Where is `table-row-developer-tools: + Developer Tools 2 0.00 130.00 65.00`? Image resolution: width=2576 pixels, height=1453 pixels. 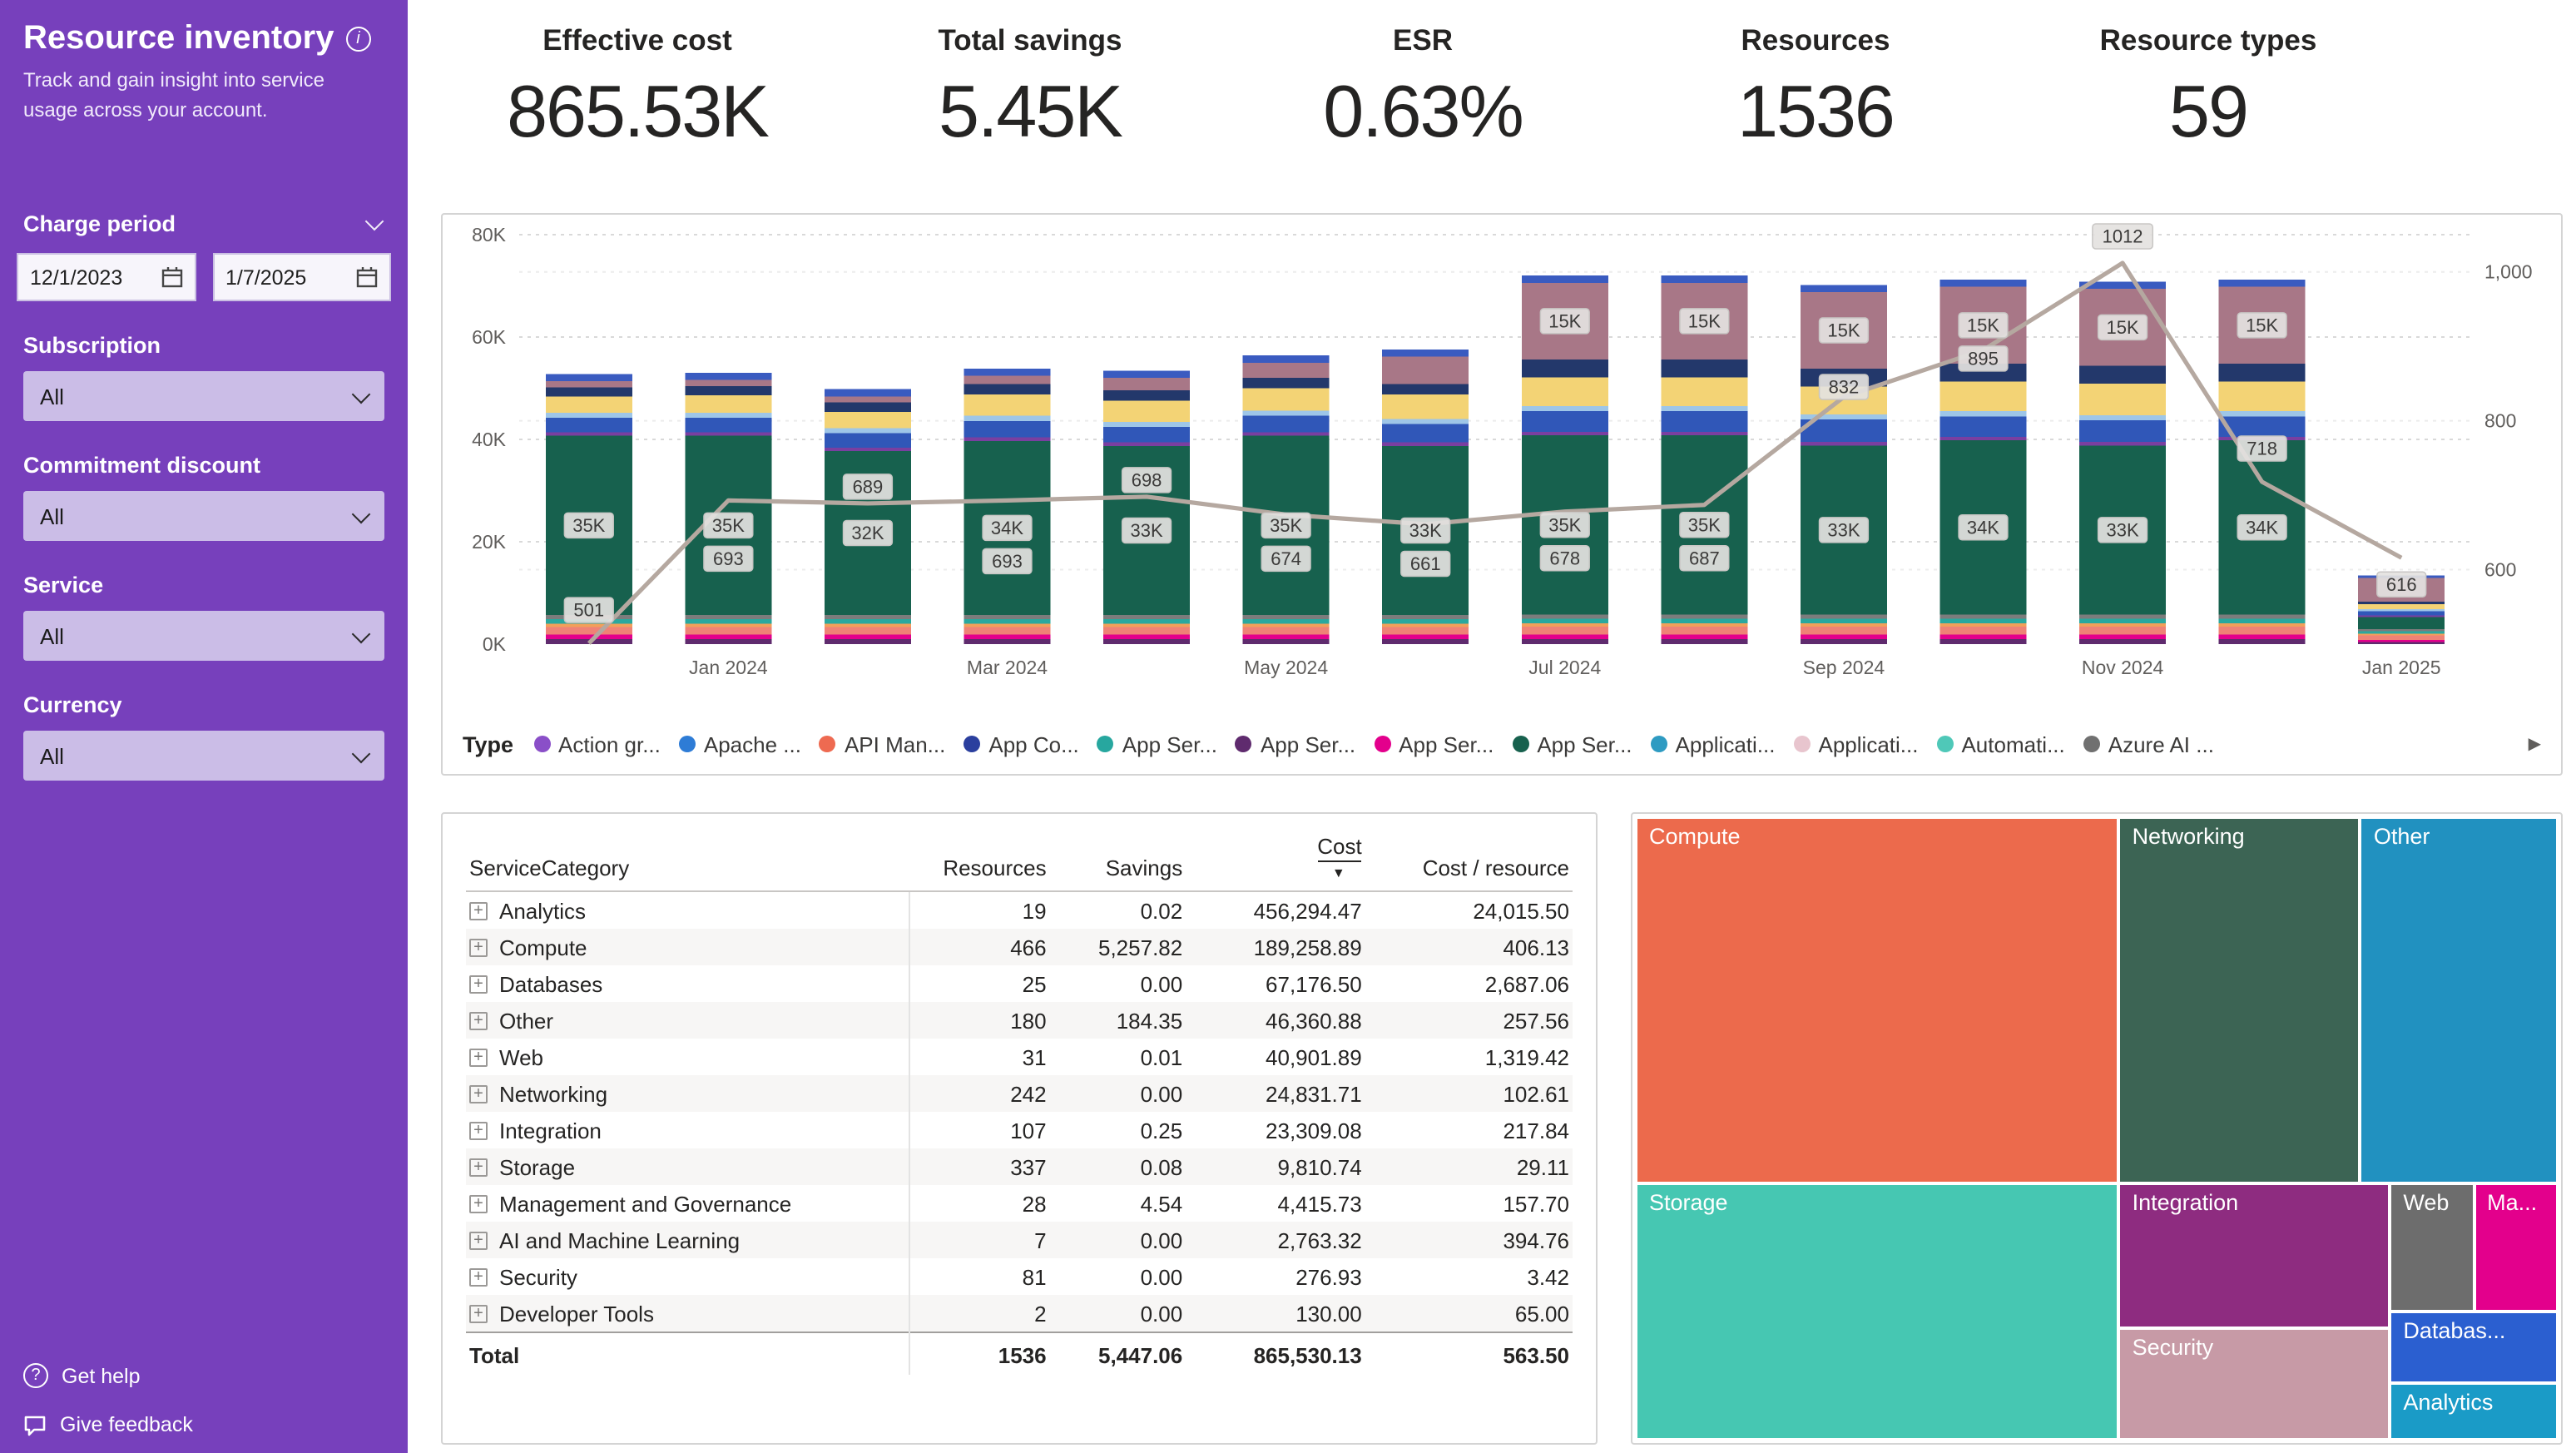
table-row-developer-tools: + Developer Tools 2 0.00 130.00 65.00 is located at coordinates (1020, 1313).